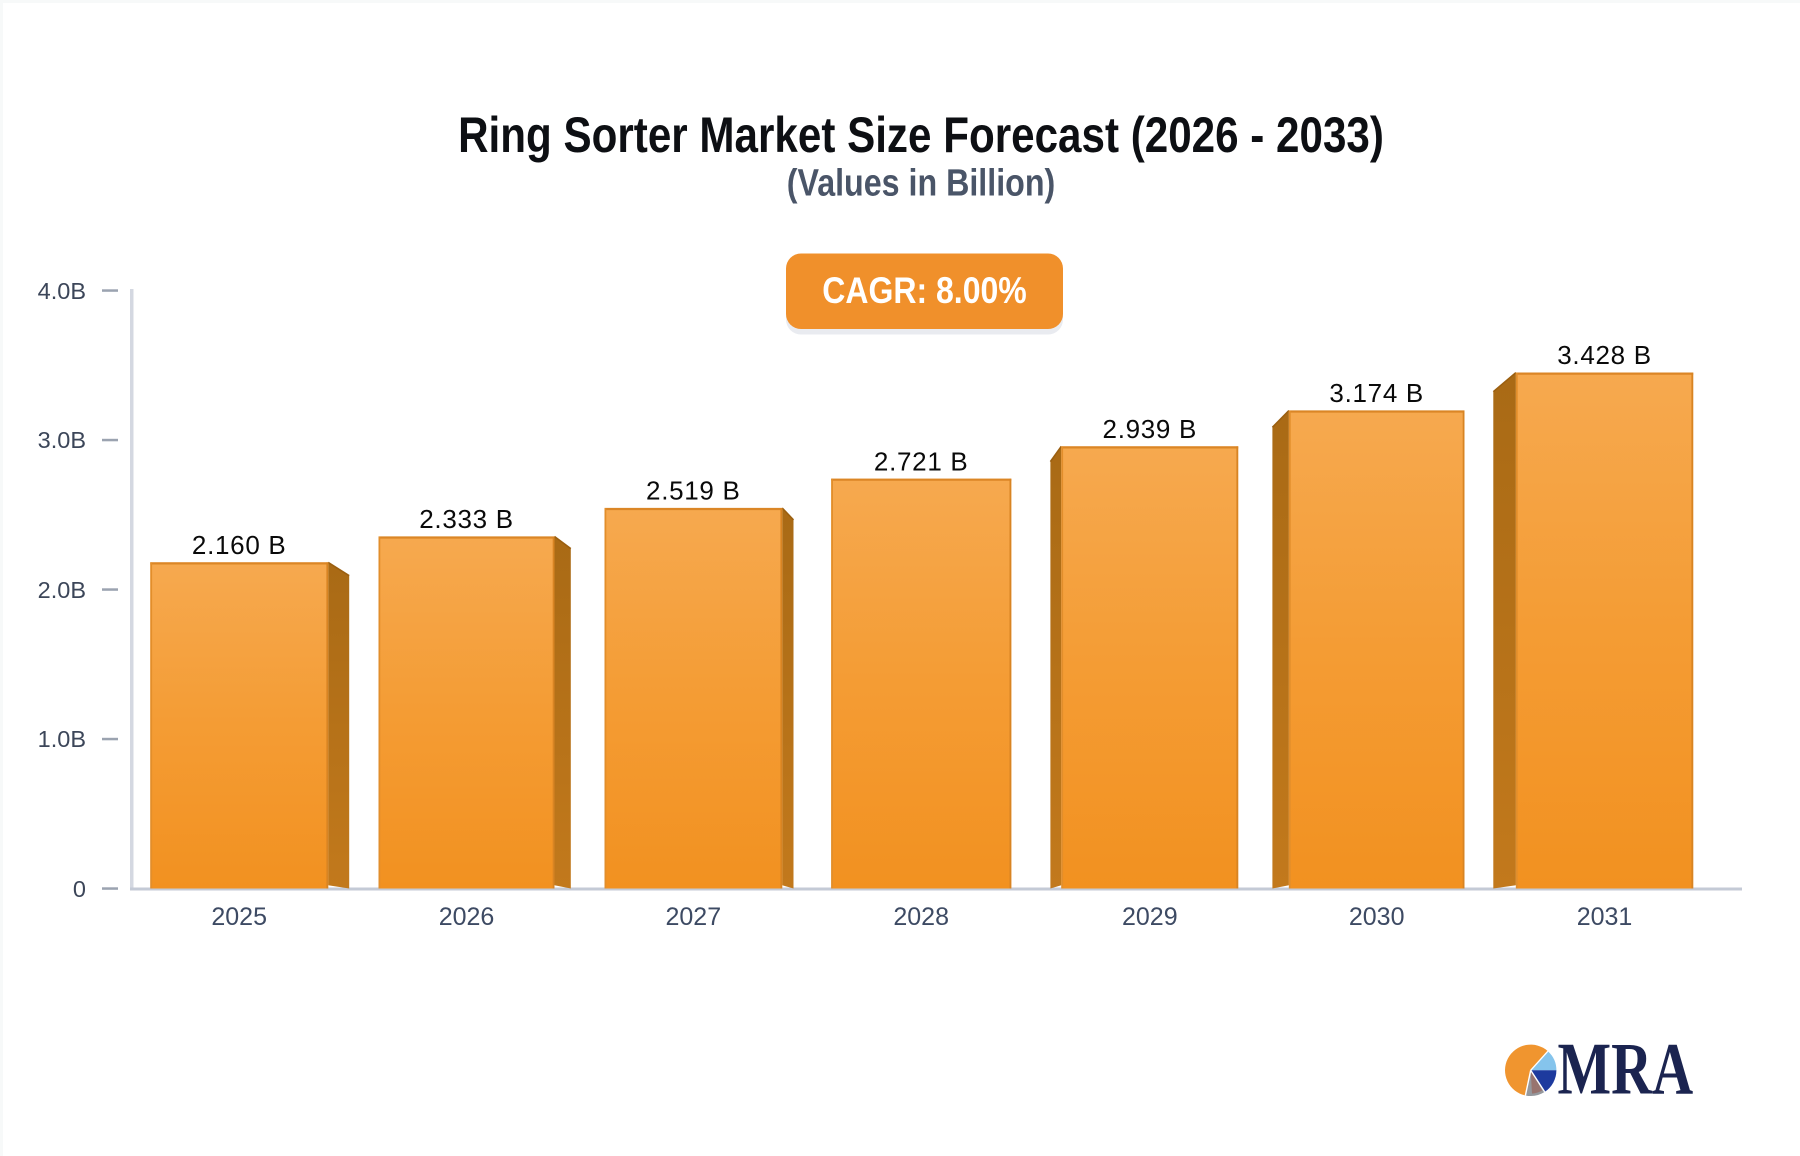 Image resolution: width=1800 pixels, height=1156 pixels. What do you see at coordinates (79, 889) in the screenshot?
I see `svg-text: 0` at bounding box center [79, 889].